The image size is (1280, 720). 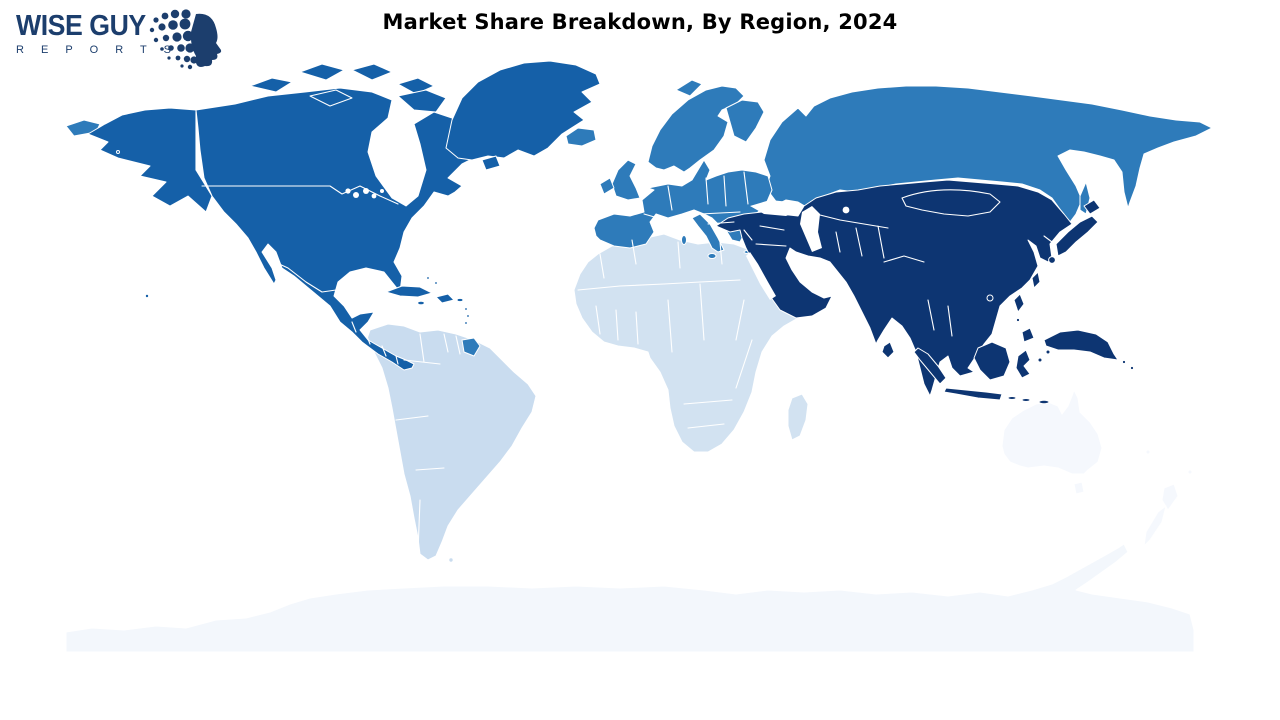 I want to click on taiwan, so click(x=1036, y=280).